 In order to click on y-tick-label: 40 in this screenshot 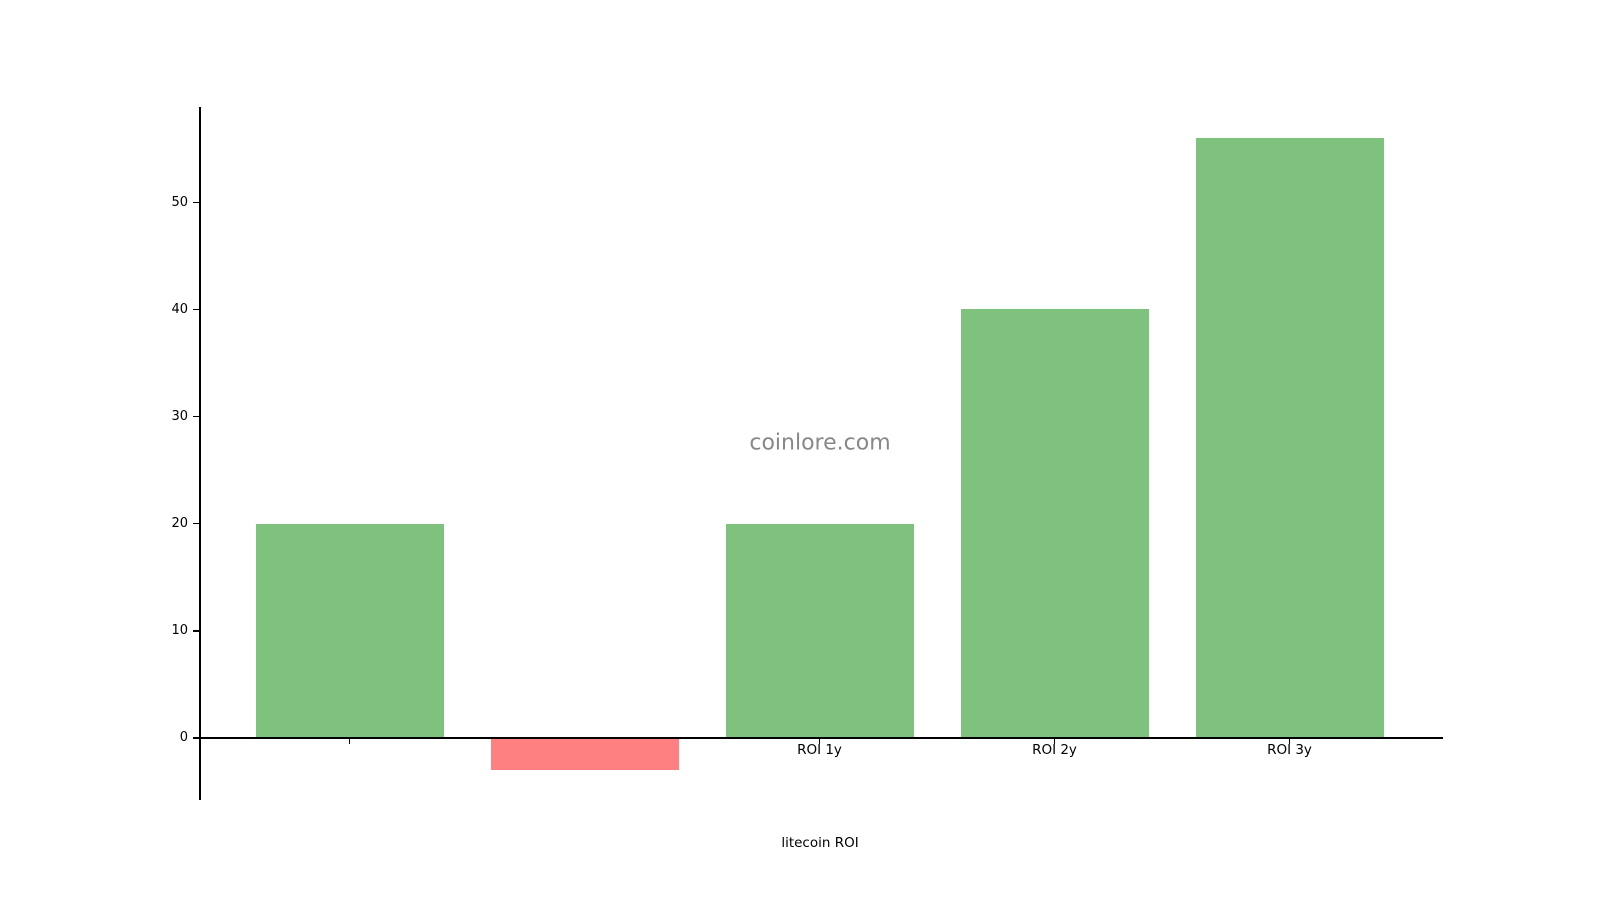, I will do `click(179, 309)`.